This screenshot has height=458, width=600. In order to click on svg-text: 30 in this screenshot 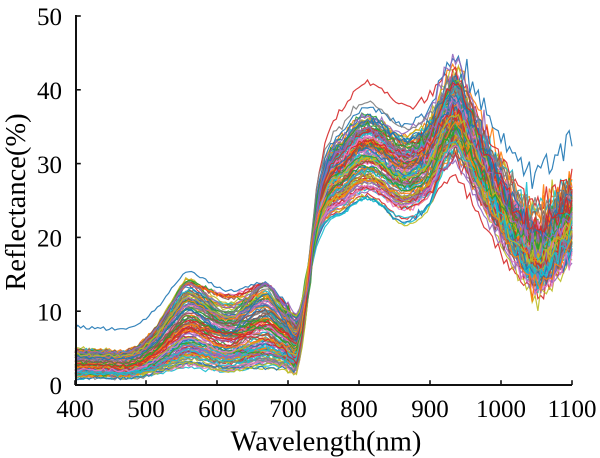, I will do `click(49, 165)`.